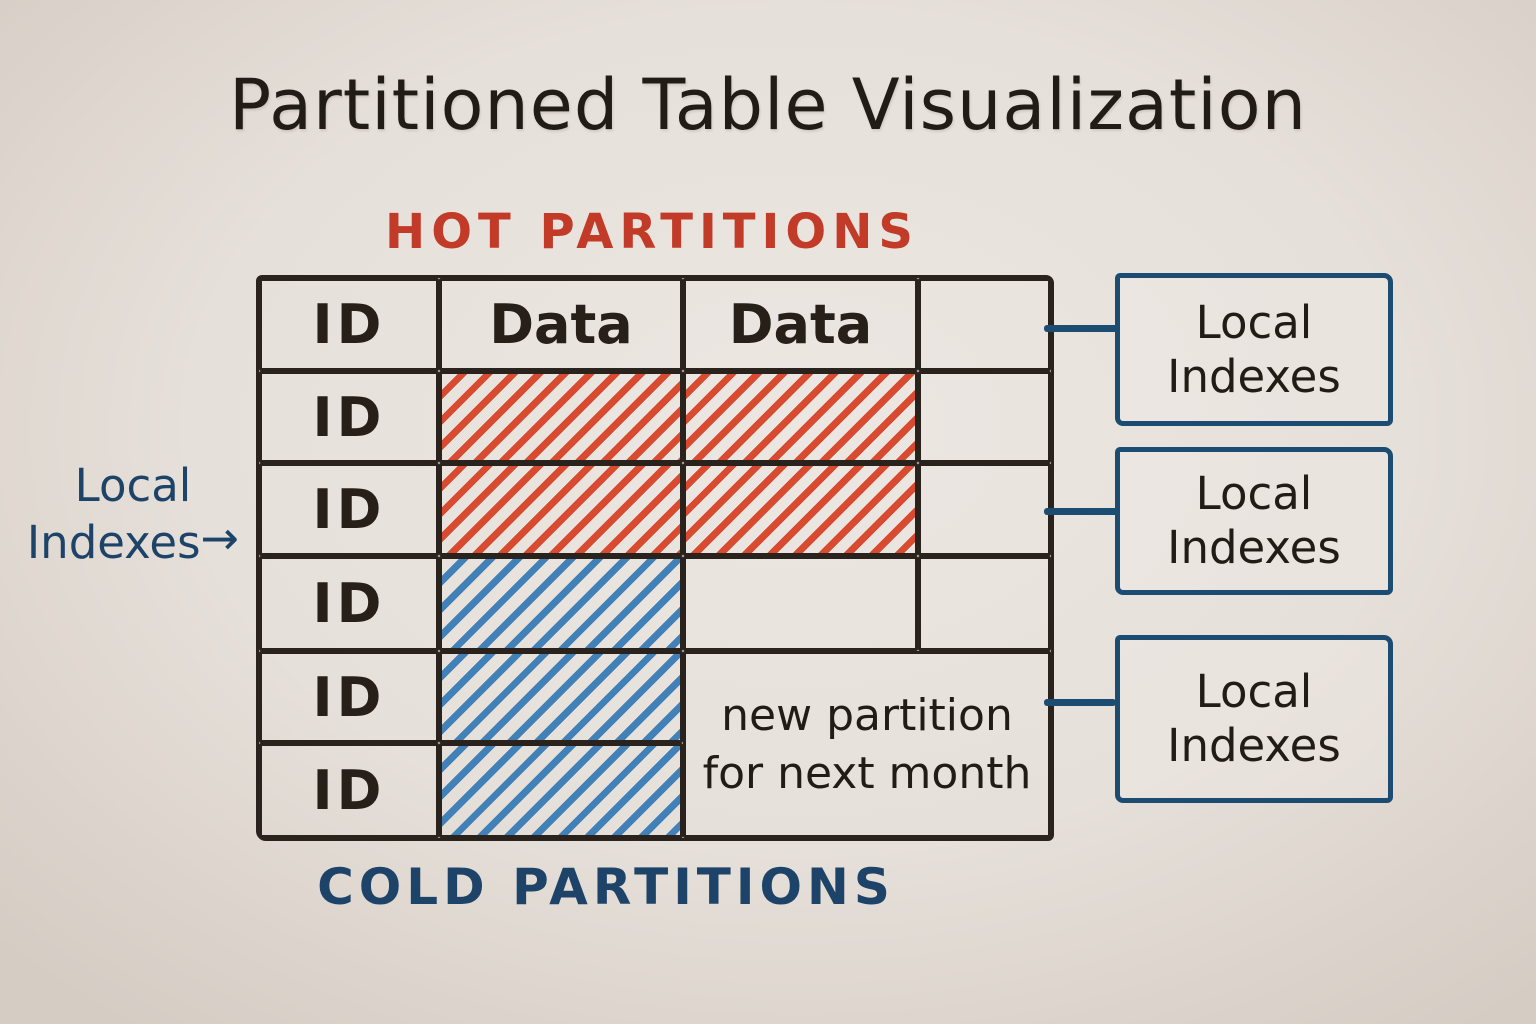  What do you see at coordinates (133, 485) in the screenshot?
I see `local-indexes-left-label-line1: Local` at bounding box center [133, 485].